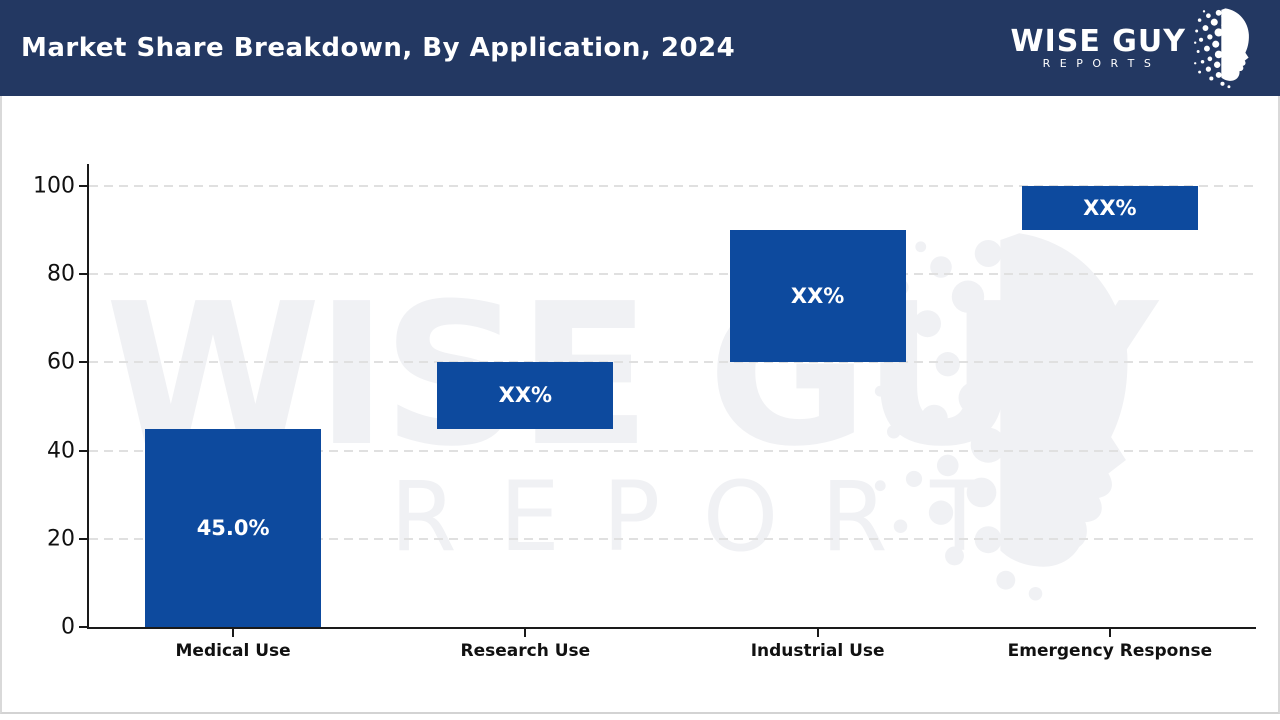  I want to click on bar-value-label: 45.0%, so click(233, 527).